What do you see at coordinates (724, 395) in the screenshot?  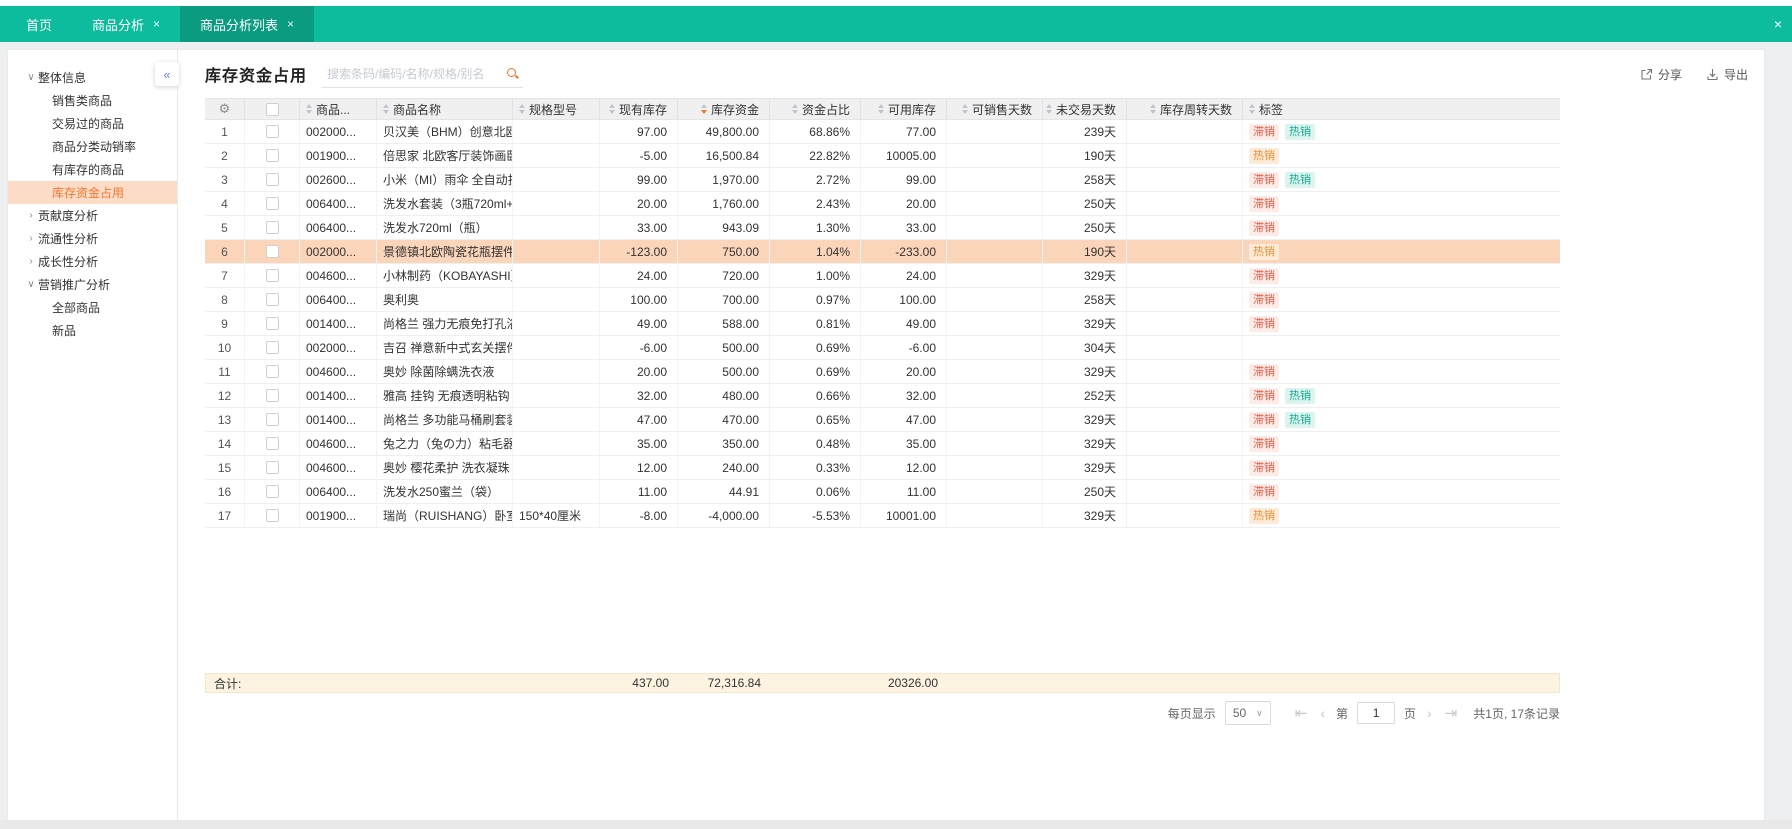 I see `cell-fund: 480.00` at bounding box center [724, 395].